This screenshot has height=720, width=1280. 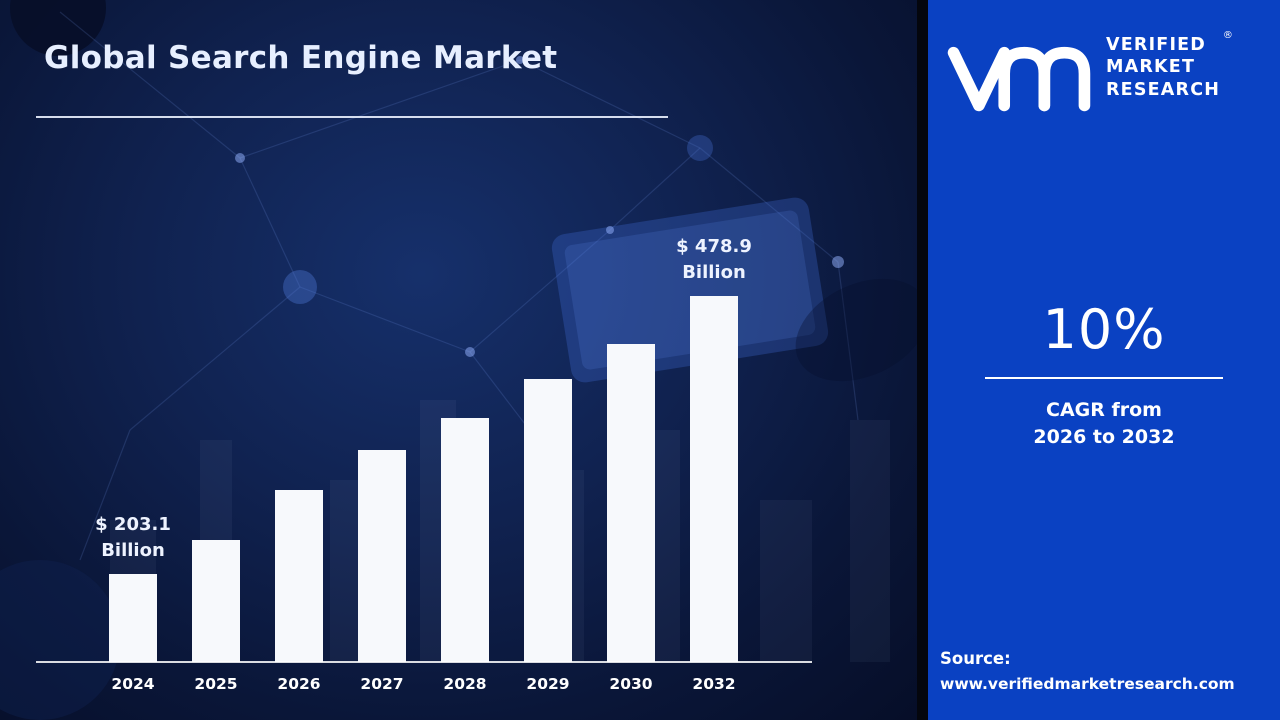 I want to click on bar-column: 2027, so click(x=382, y=571).